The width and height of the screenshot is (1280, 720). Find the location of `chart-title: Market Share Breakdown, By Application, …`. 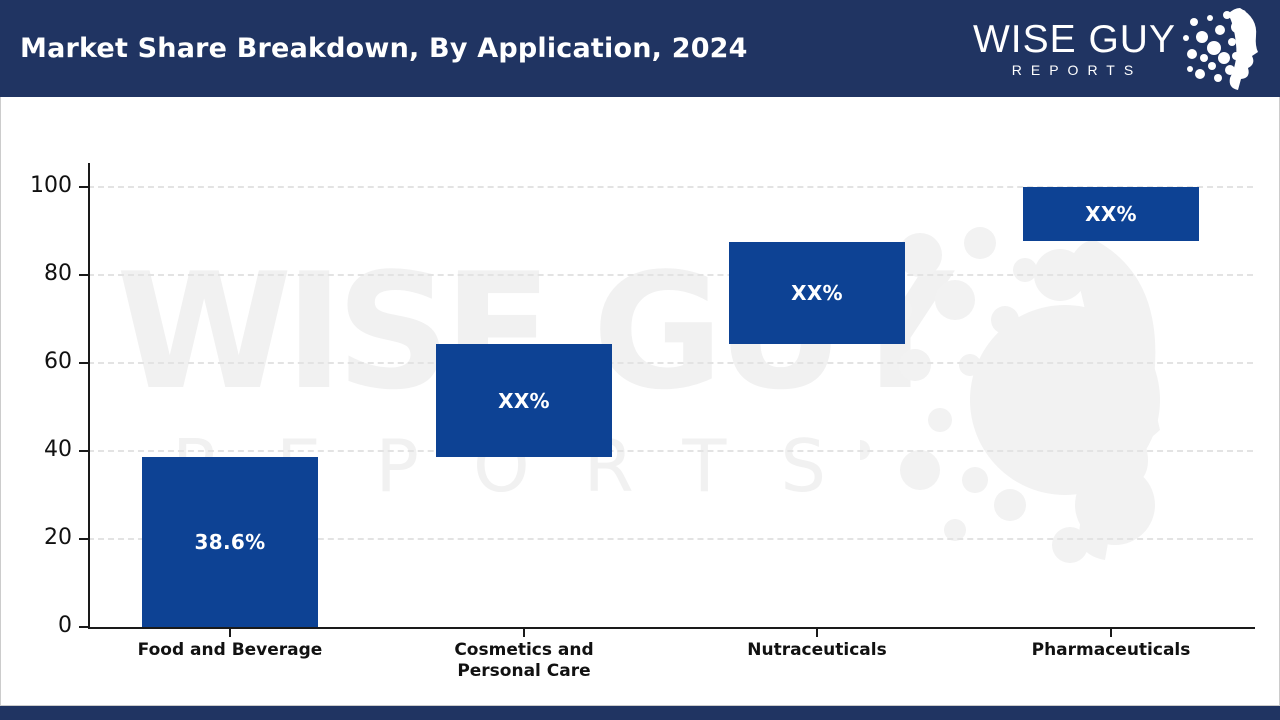

chart-title: Market Share Breakdown, By Application, … is located at coordinates (384, 48).